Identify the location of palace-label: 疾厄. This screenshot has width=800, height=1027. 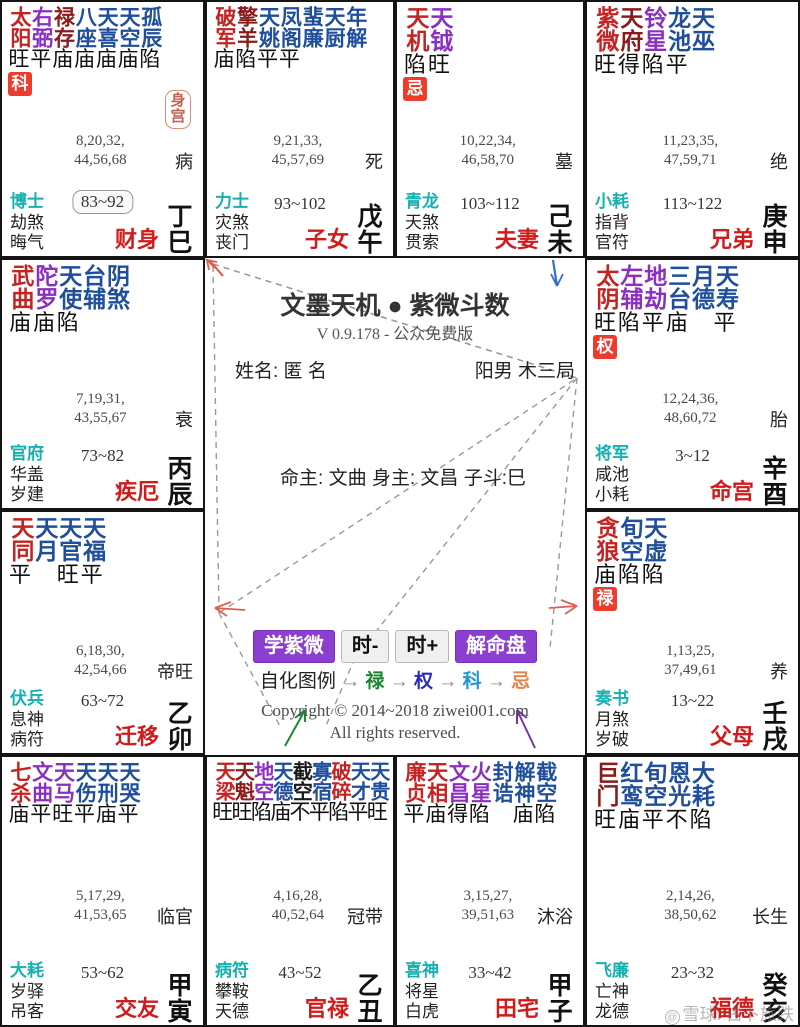
(136, 491).